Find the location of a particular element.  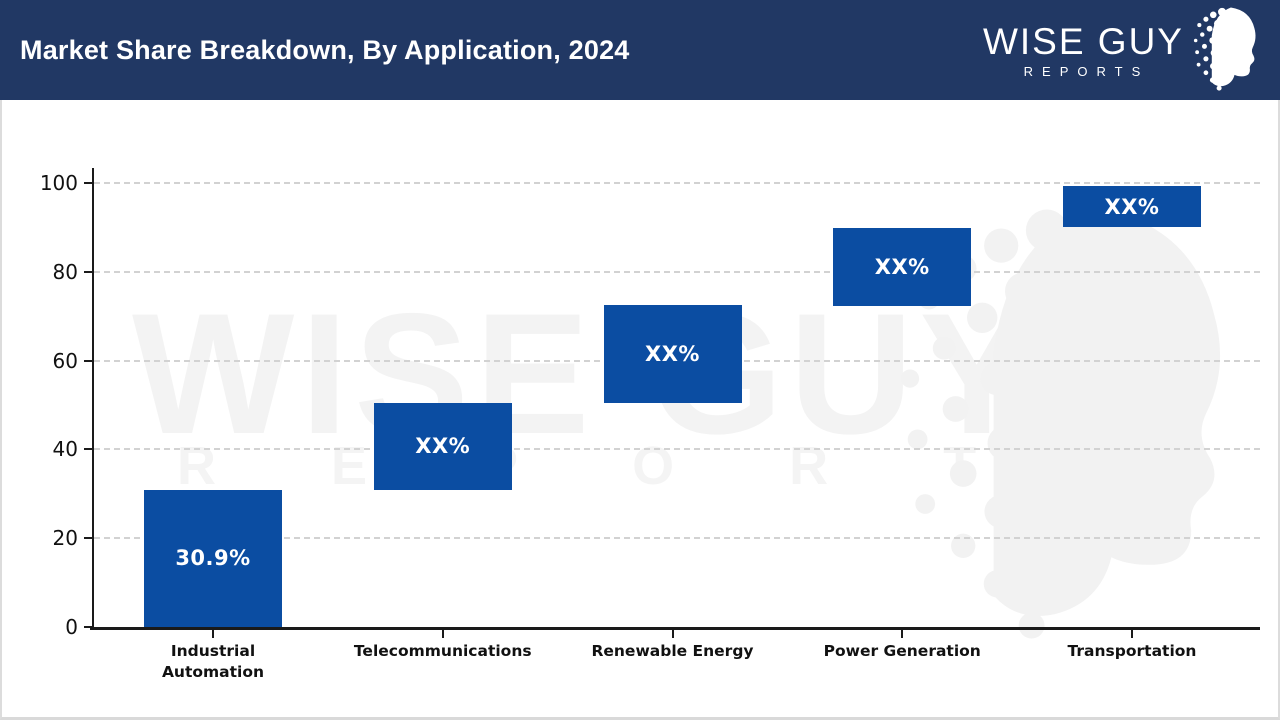

bar-power-generation: XX% is located at coordinates (902, 266).